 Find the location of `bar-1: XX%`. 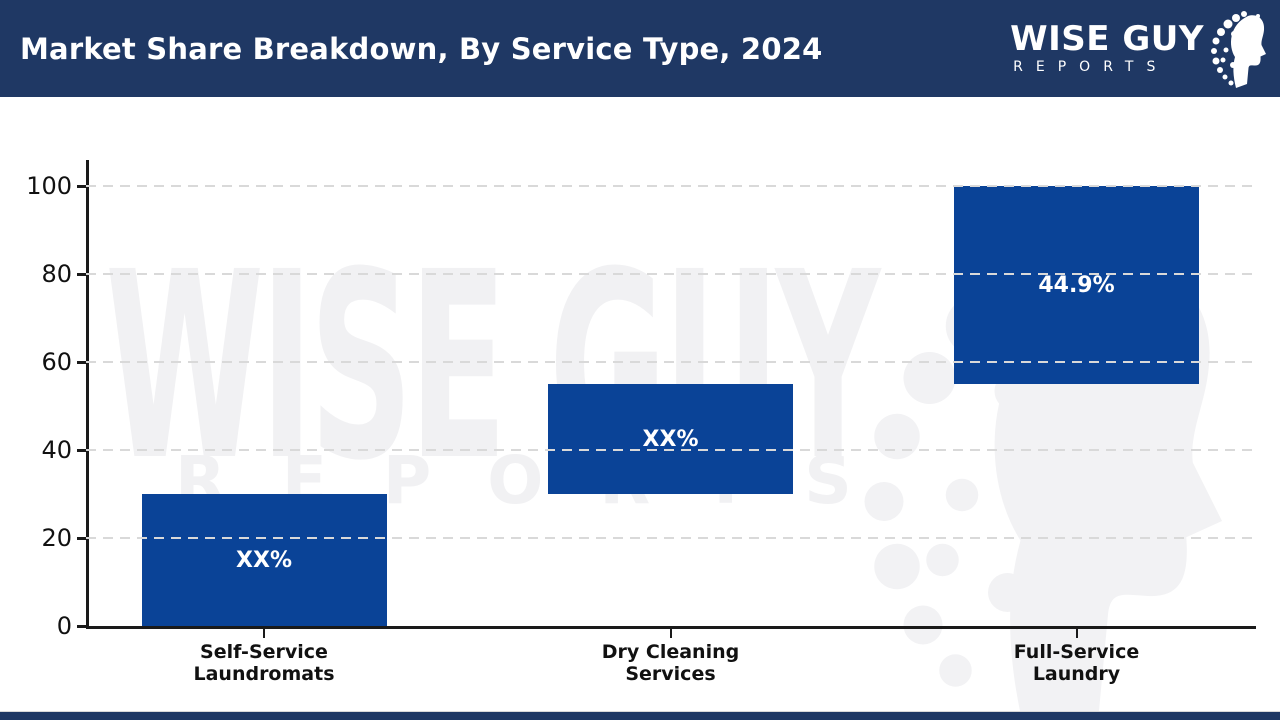

bar-1: XX% is located at coordinates (264, 560).